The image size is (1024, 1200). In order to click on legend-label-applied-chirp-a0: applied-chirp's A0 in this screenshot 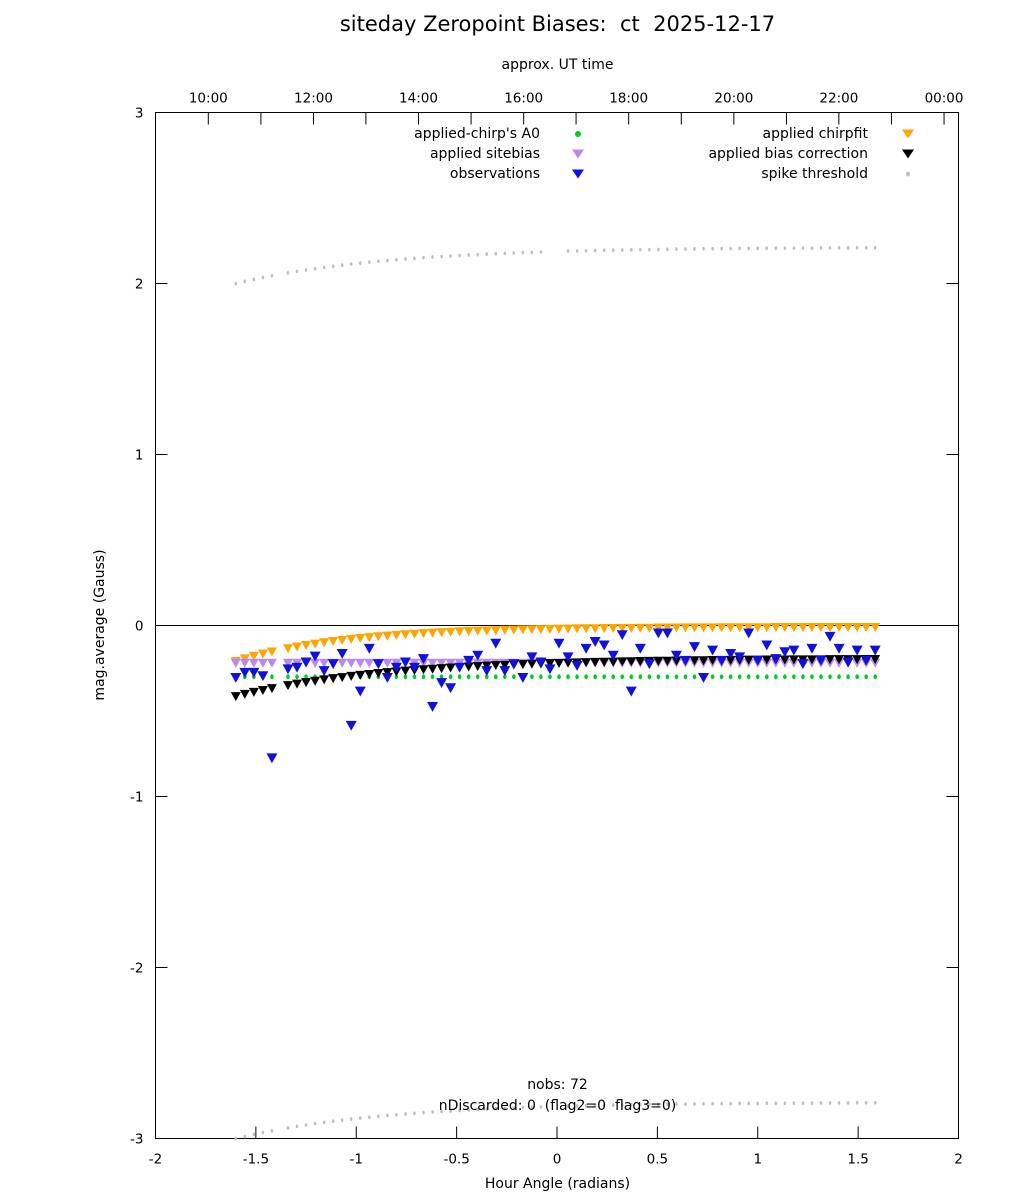, I will do `click(477, 134)`.